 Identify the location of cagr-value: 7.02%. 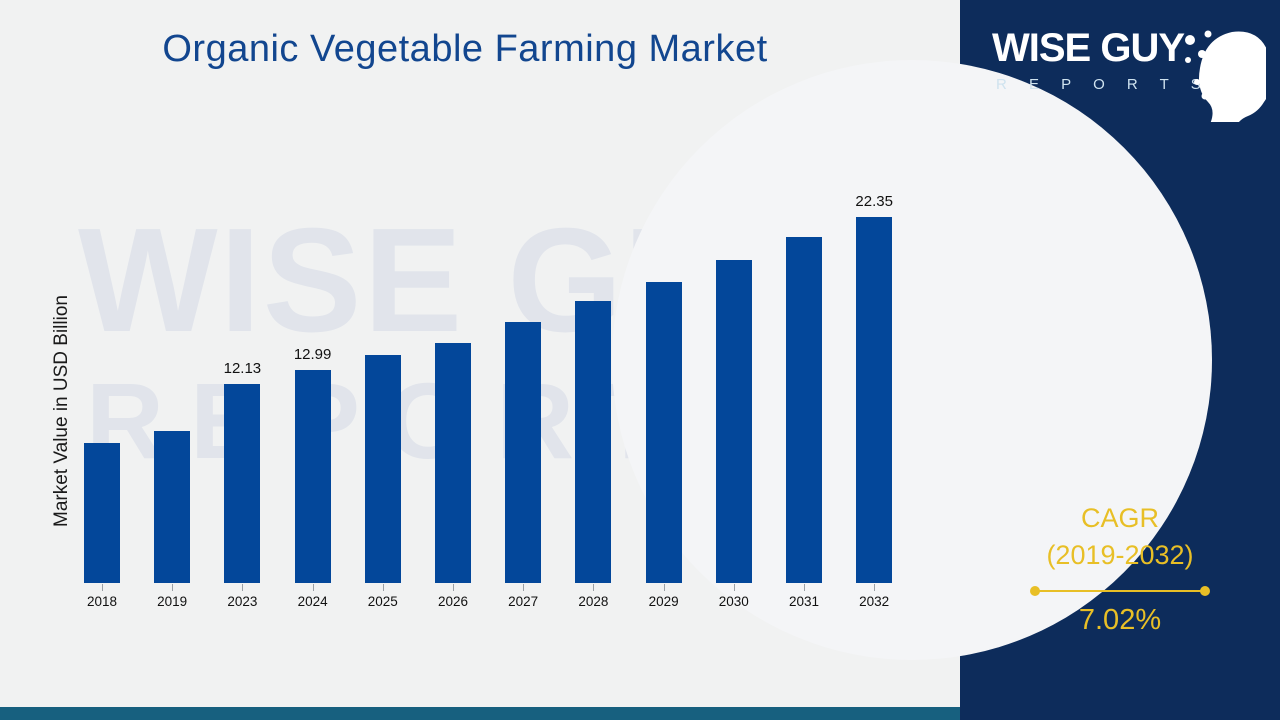
(1120, 620).